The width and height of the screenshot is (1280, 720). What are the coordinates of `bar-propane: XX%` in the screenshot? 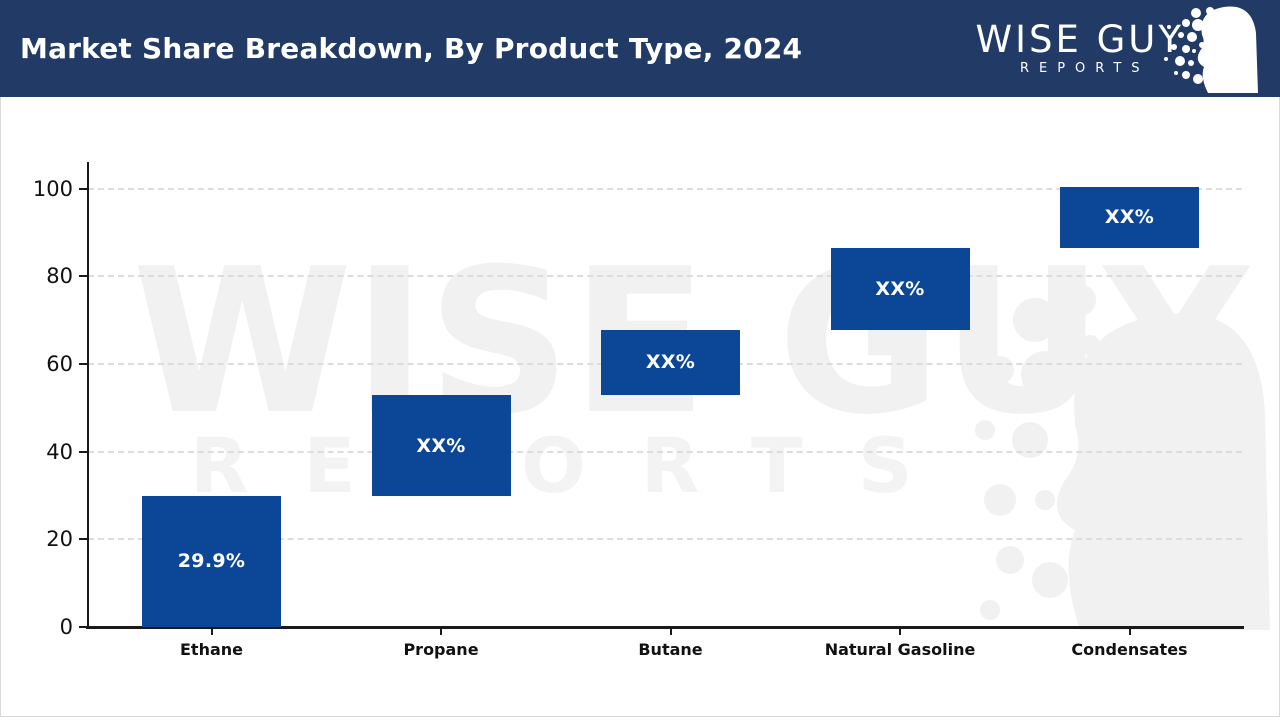 It's located at (441, 445).